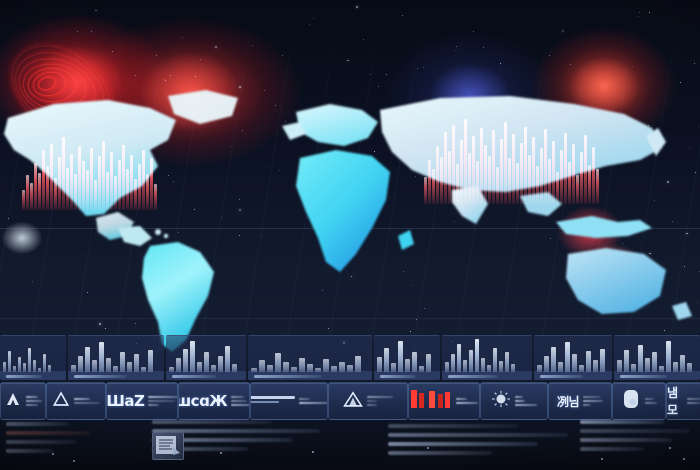 This screenshot has width=700, height=470. Describe the element at coordinates (353, 401) in the screenshot. I see `mountain-mark-icon` at that location.